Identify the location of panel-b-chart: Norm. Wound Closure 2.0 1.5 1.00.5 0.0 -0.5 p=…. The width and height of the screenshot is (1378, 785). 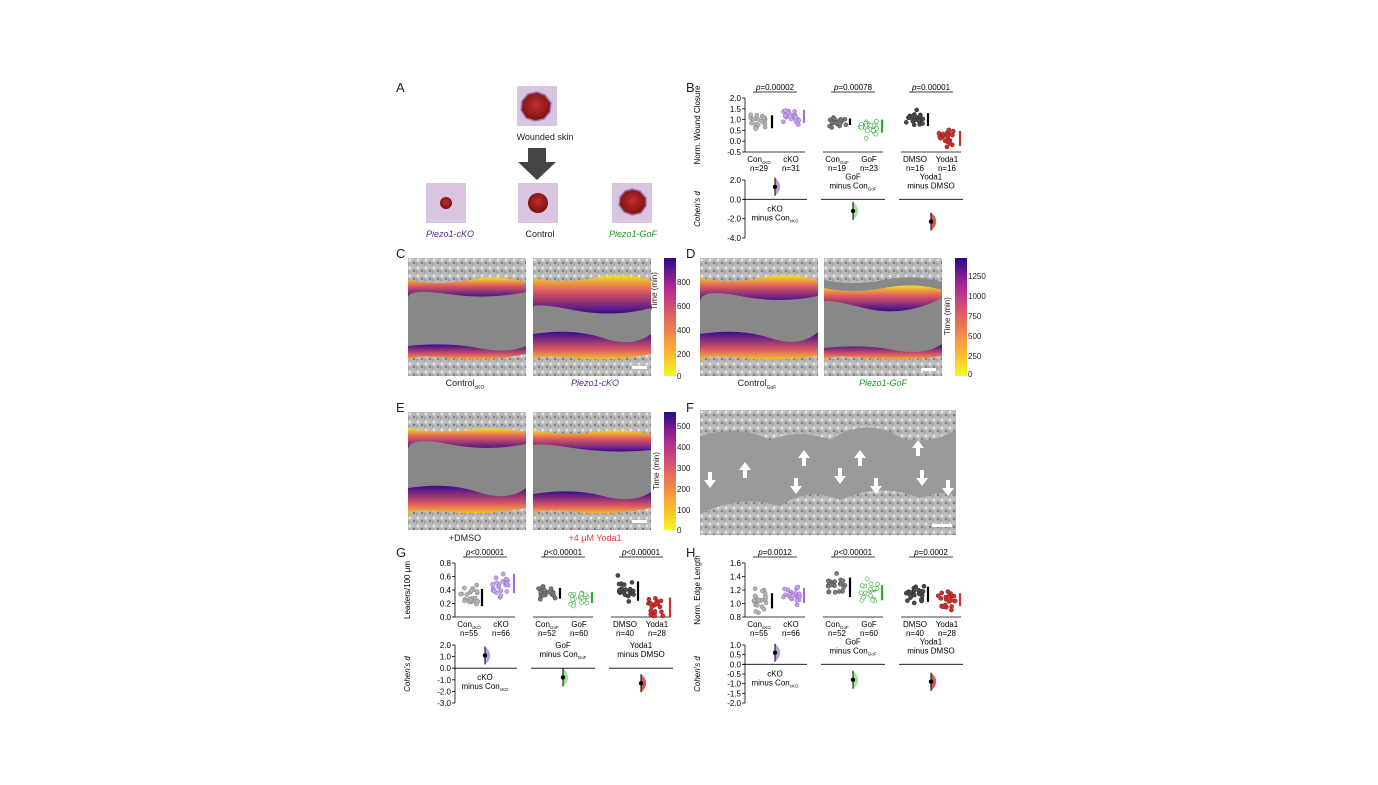
(828, 163).